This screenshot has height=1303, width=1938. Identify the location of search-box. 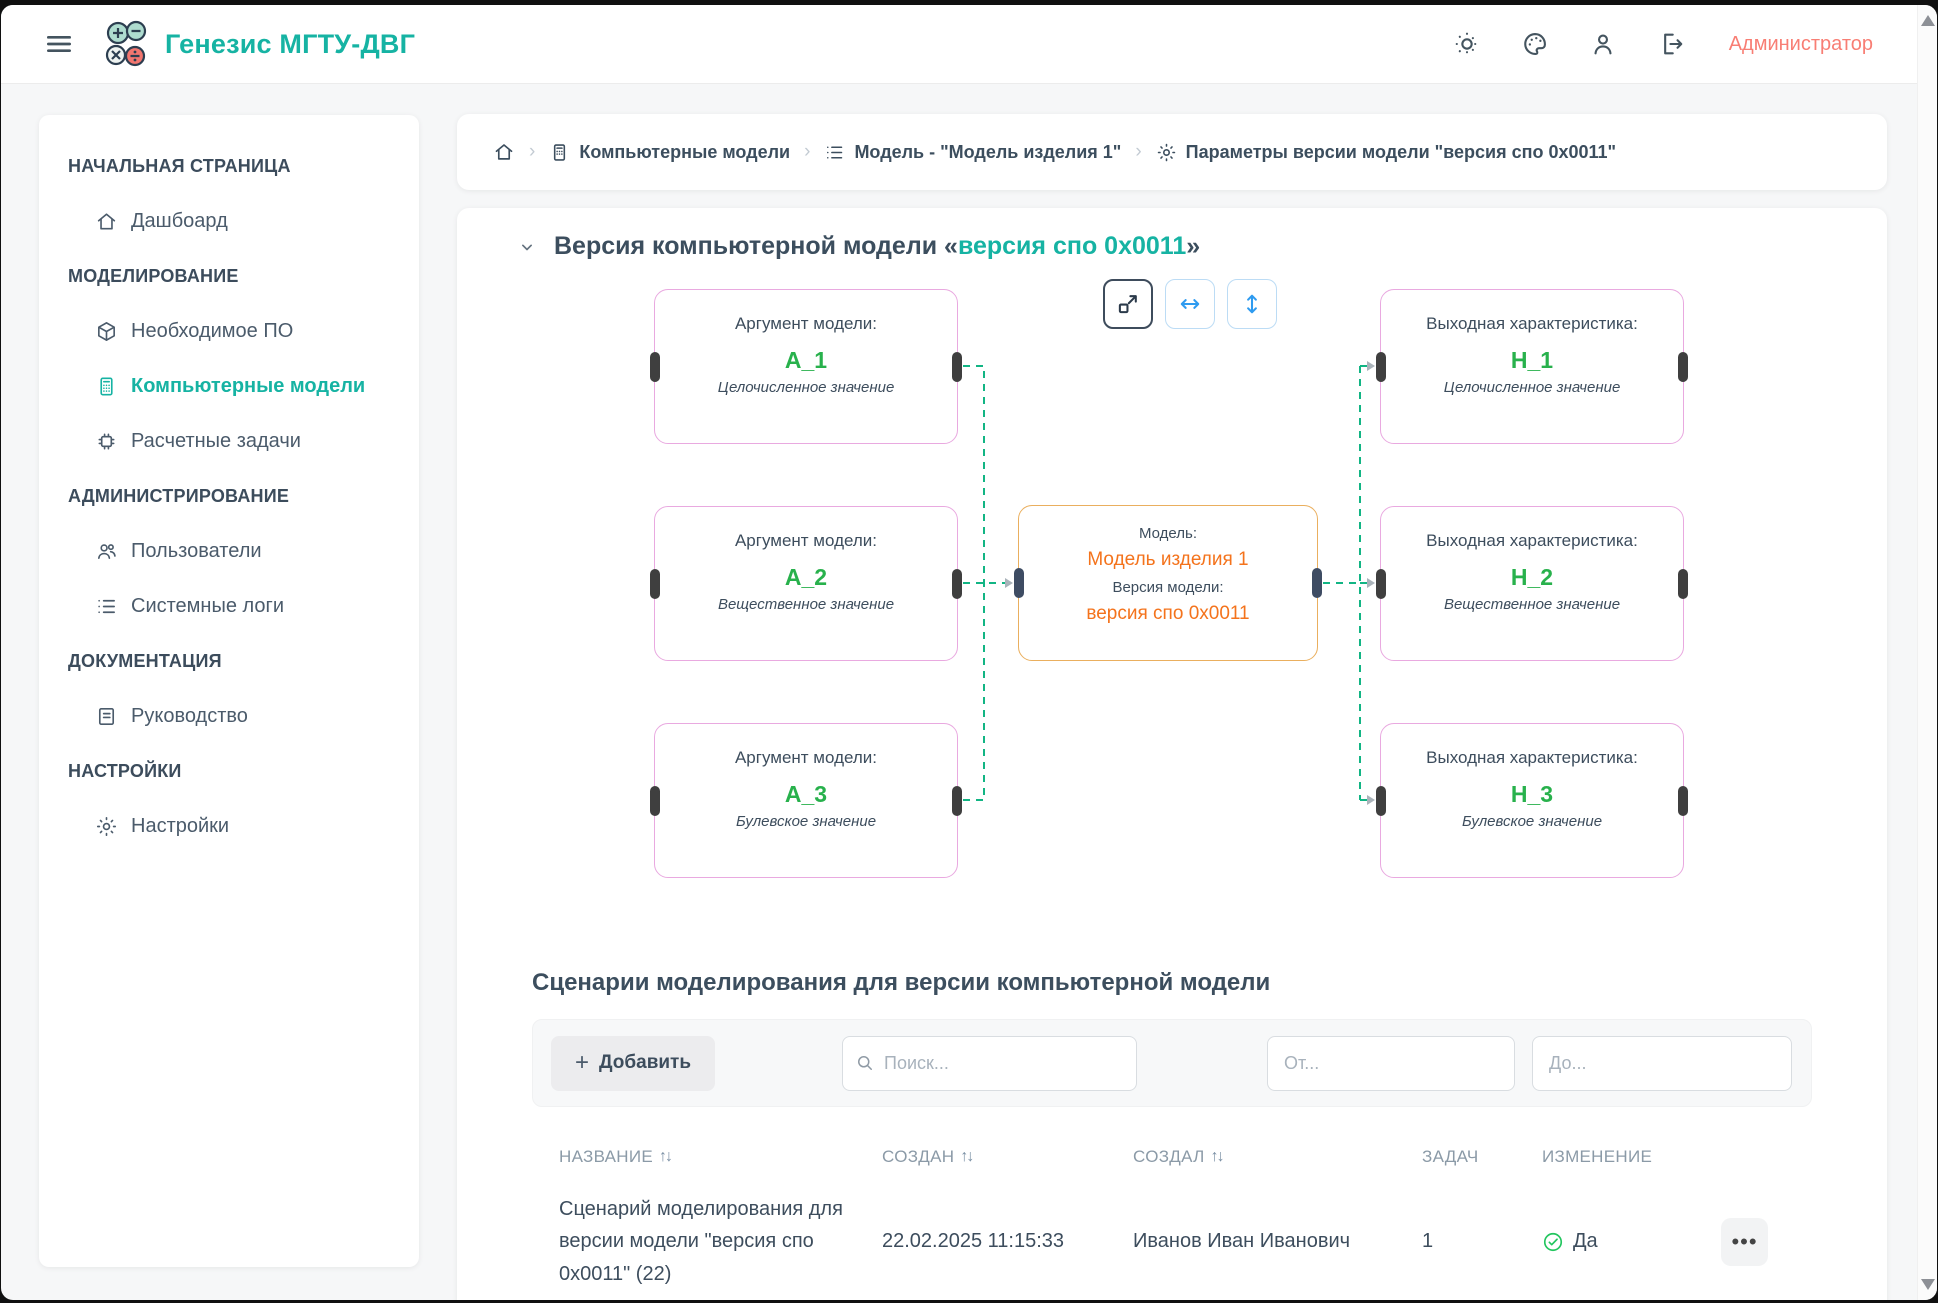
(990, 1063).